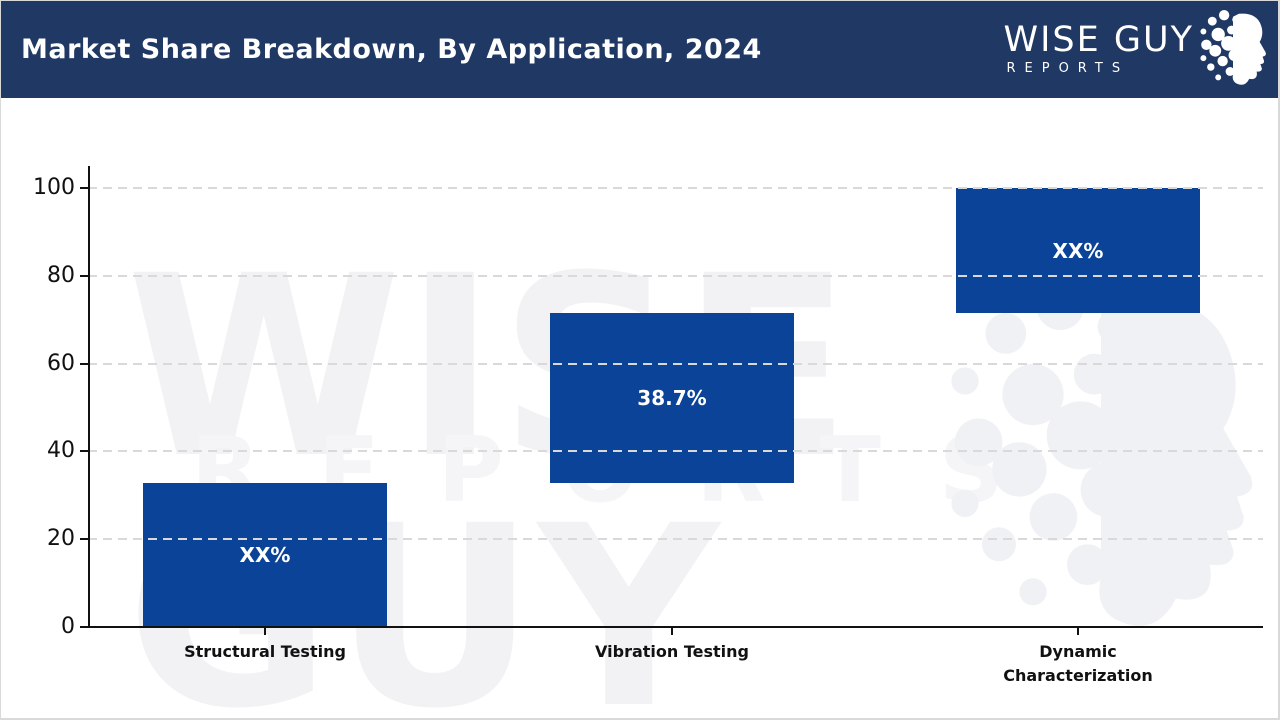  What do you see at coordinates (675, 627) in the screenshot?
I see `x-axis-line` at bounding box center [675, 627].